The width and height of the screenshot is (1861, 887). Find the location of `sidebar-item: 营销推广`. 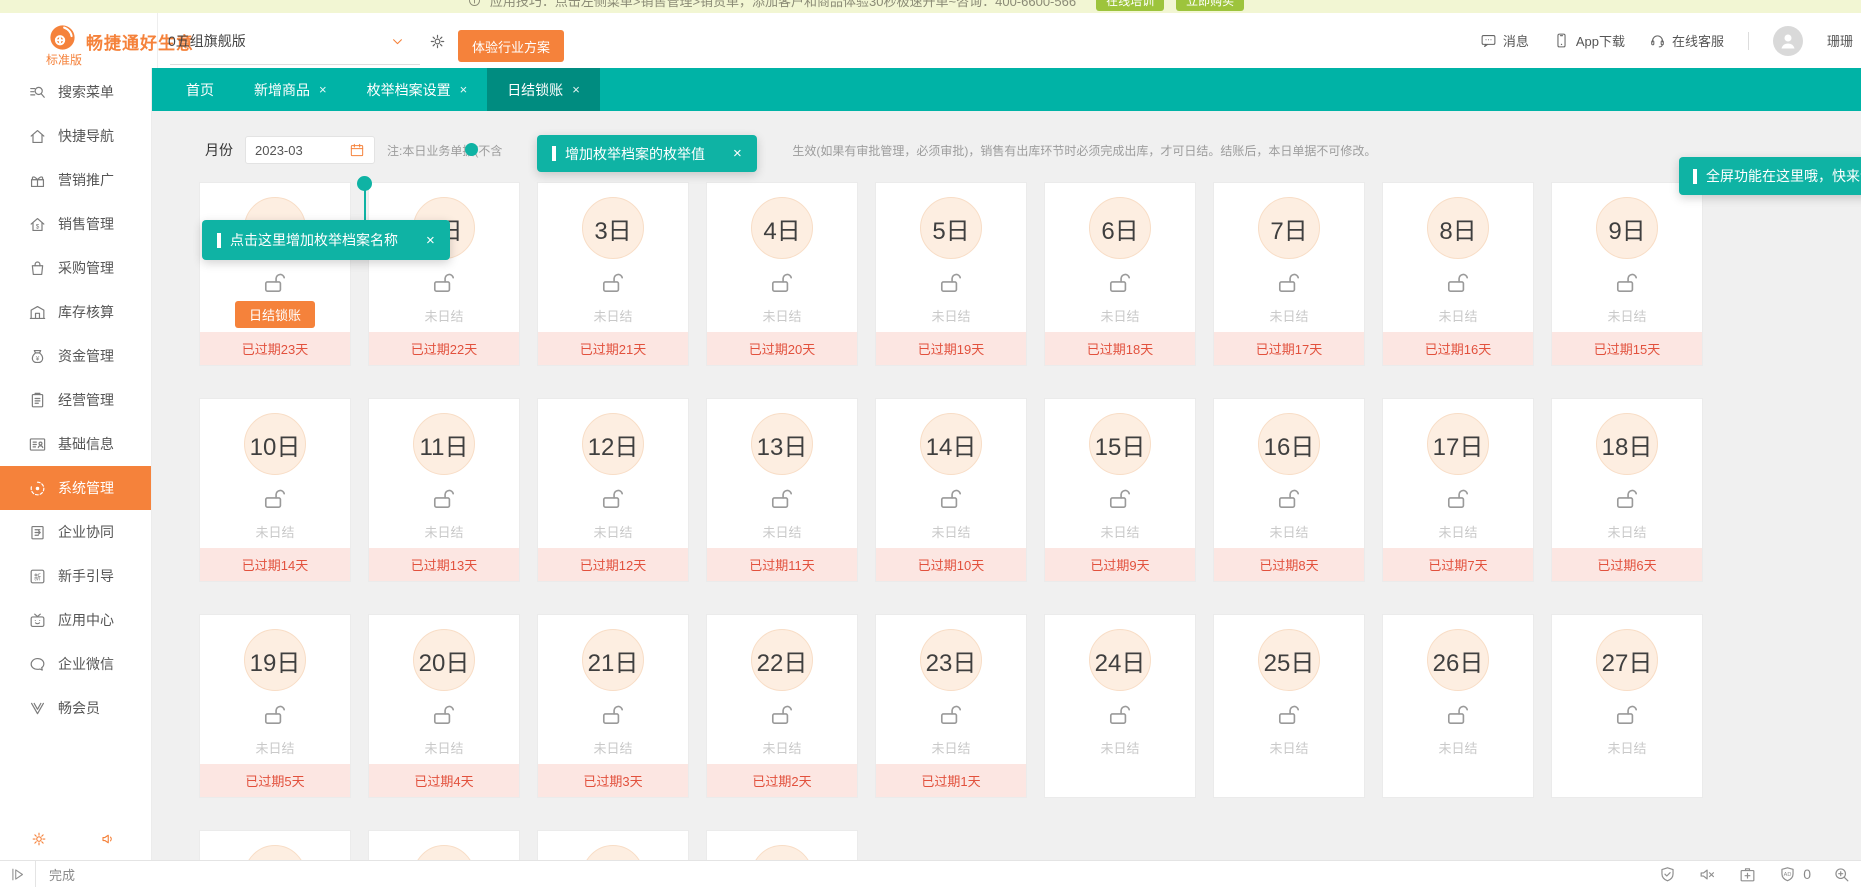

sidebar-item: 营销推广 is located at coordinates (75, 180).